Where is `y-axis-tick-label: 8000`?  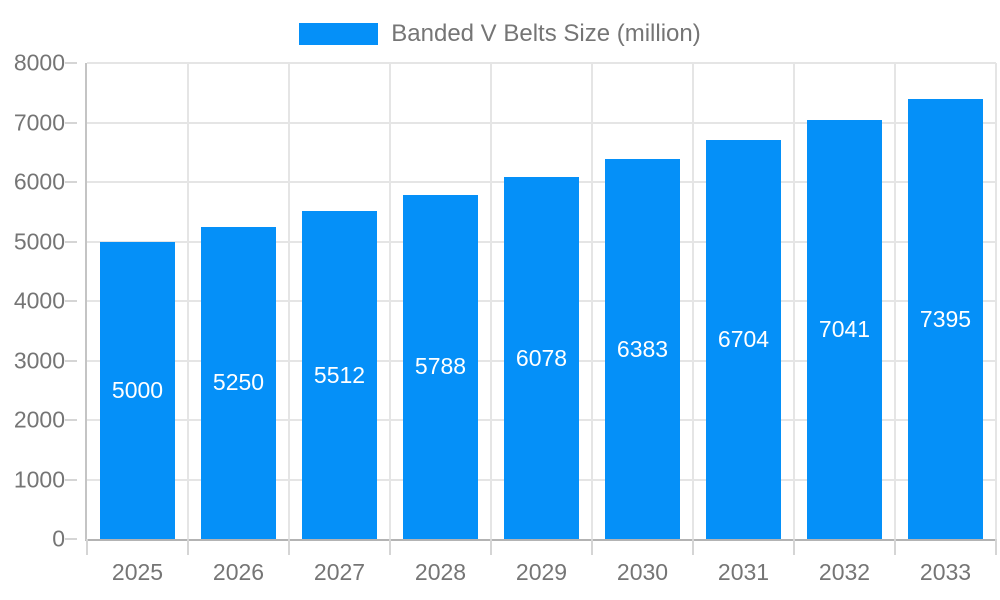
y-axis-tick-label: 8000 is located at coordinates (39, 62).